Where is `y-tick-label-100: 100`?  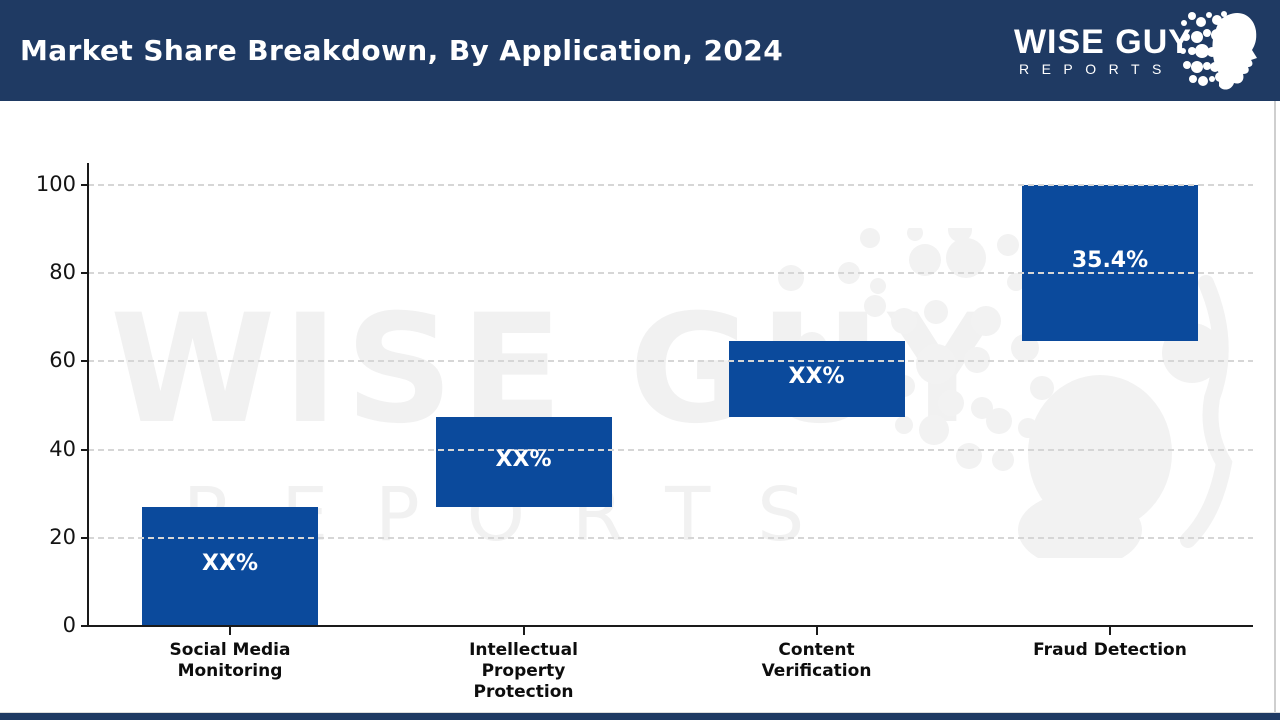 y-tick-label-100: 100 is located at coordinates (55, 184).